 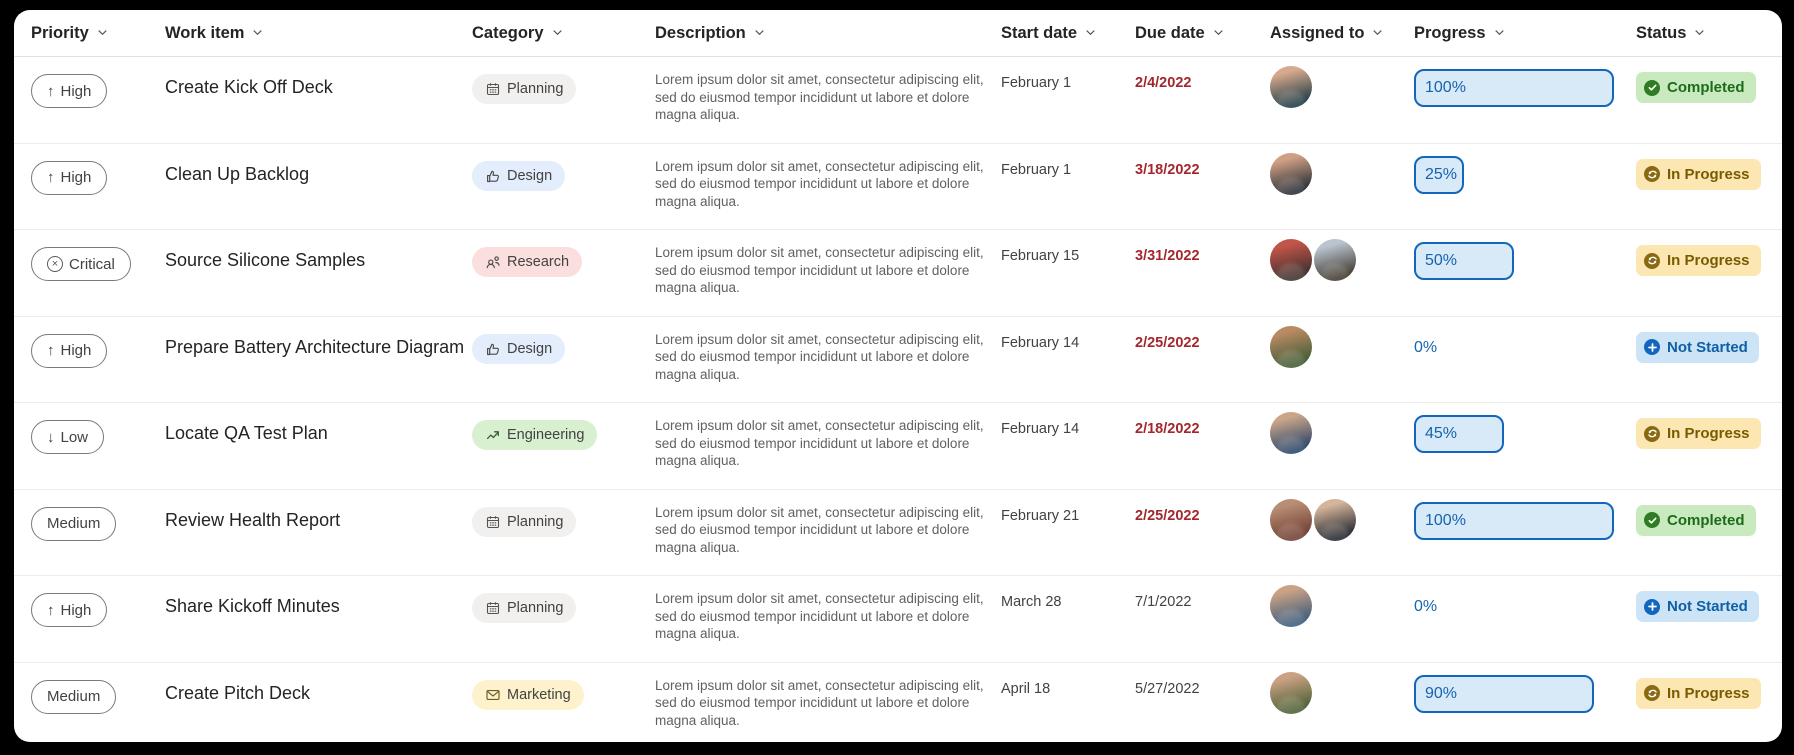 What do you see at coordinates (1342, 33) in the screenshot?
I see `column-header-assigned-to: Assigned to` at bounding box center [1342, 33].